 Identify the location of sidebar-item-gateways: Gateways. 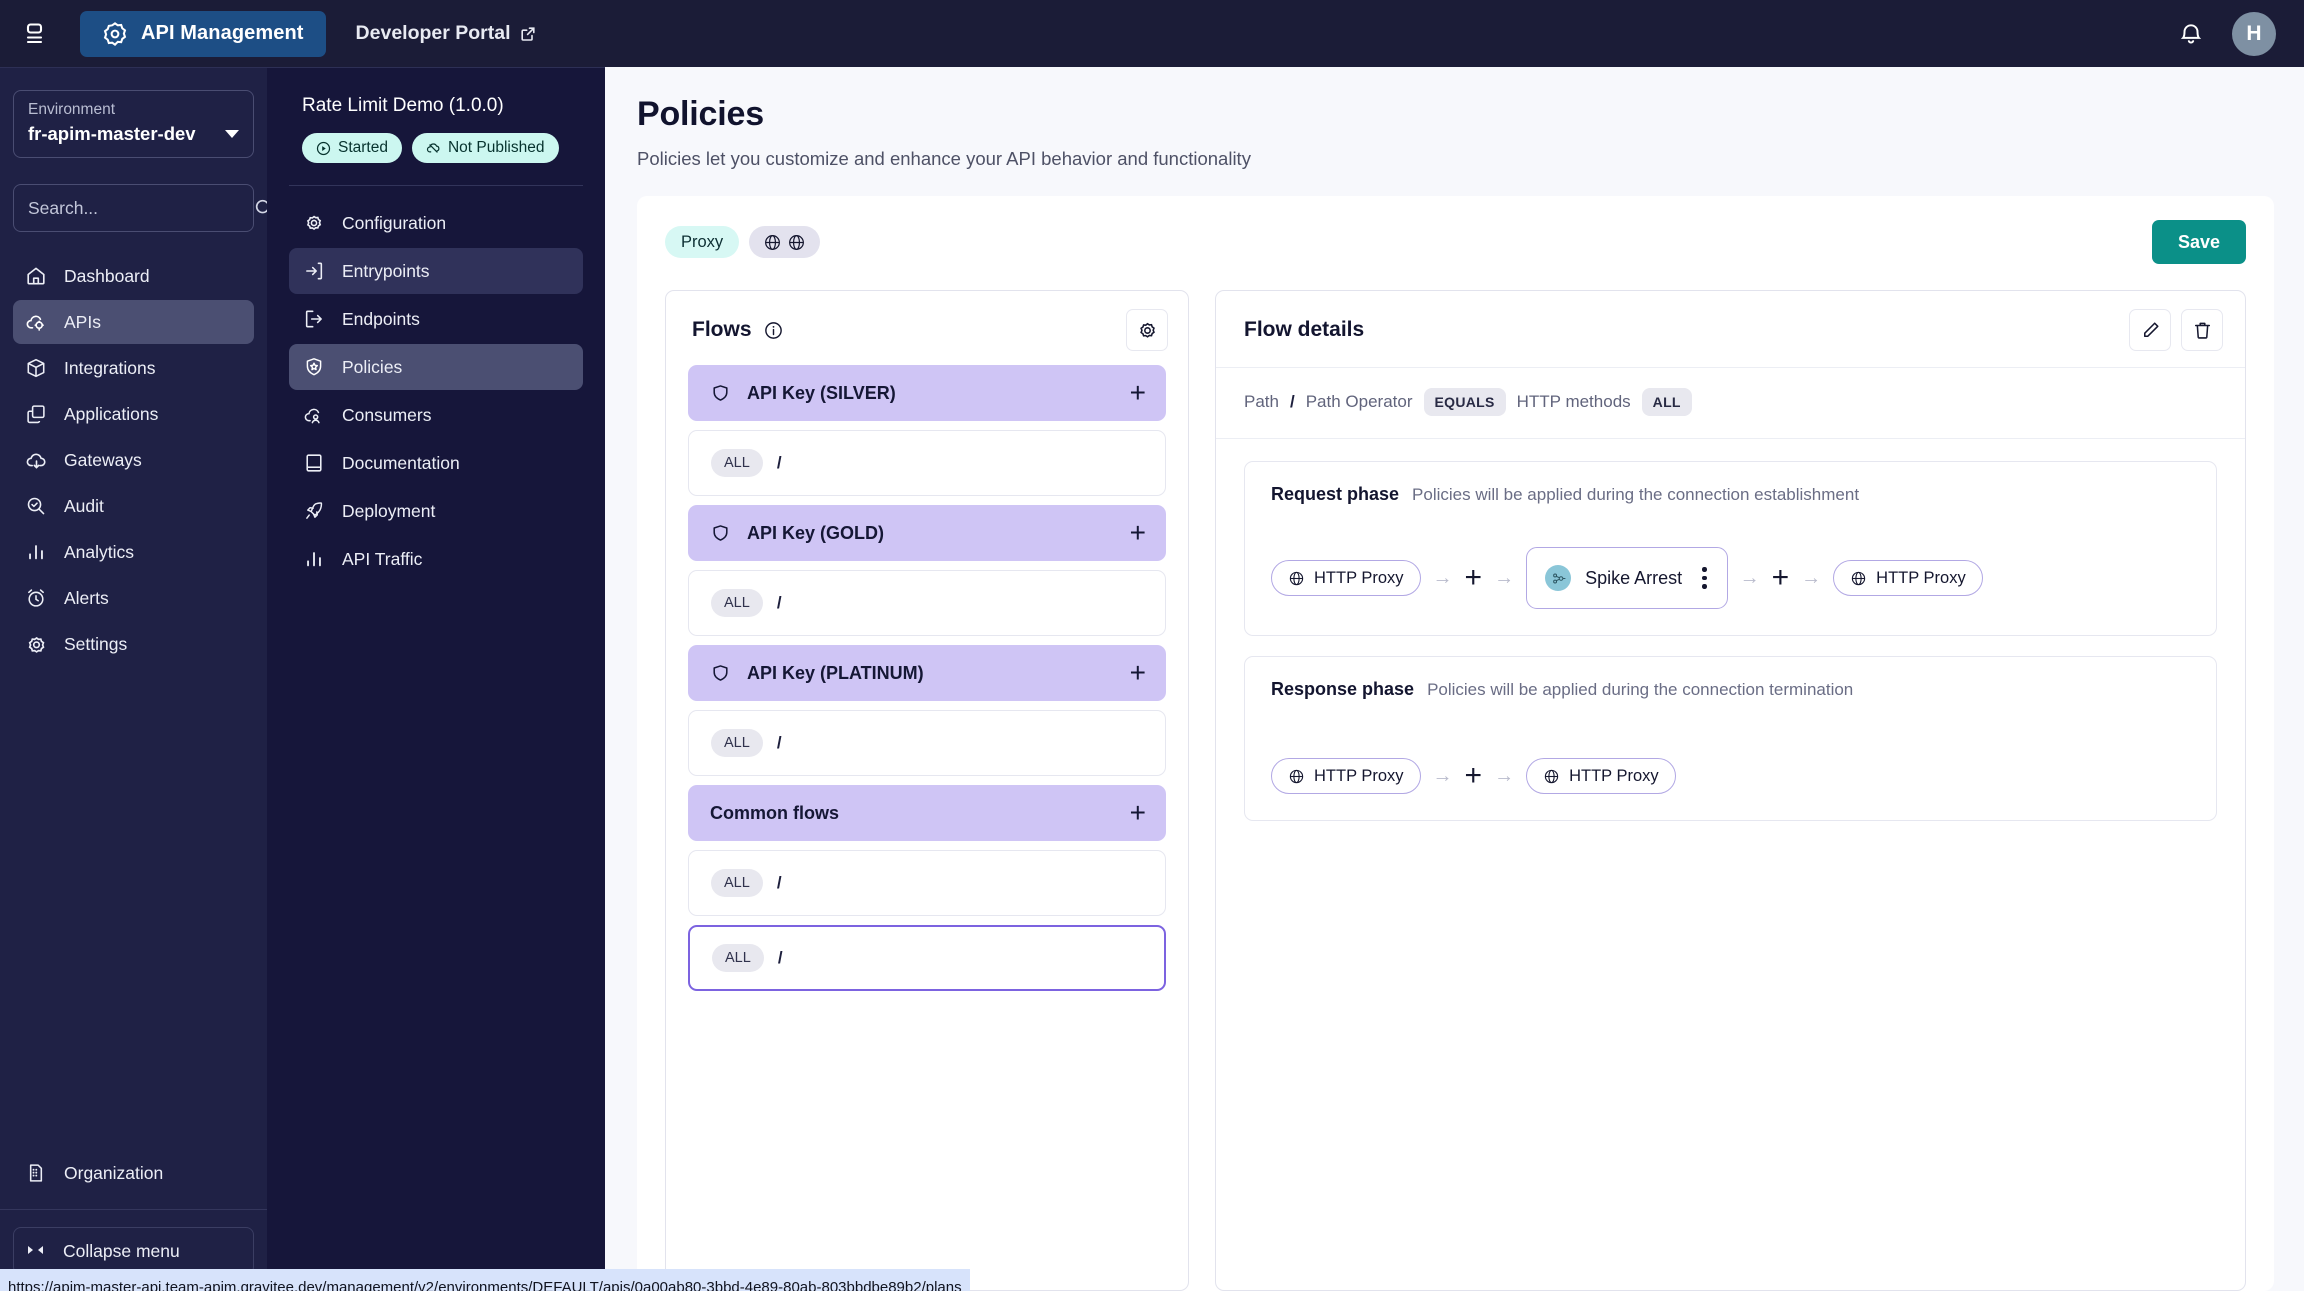
(133, 460).